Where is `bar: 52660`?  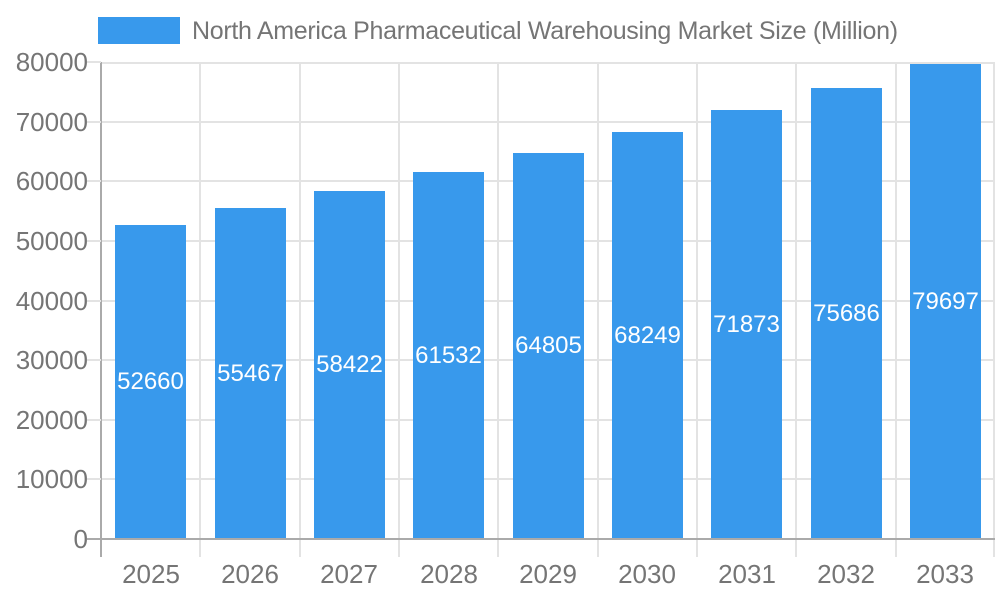
bar: 52660 is located at coordinates (150, 382).